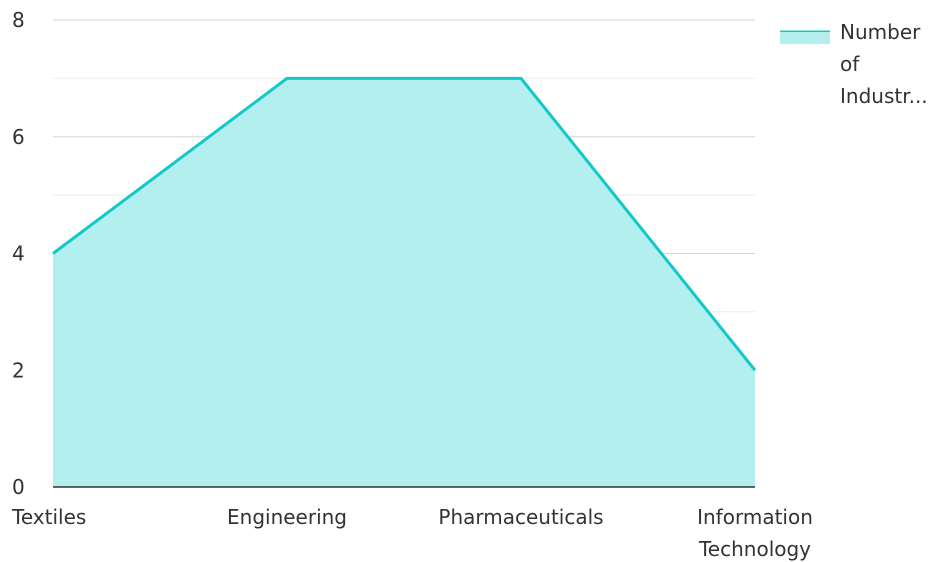 The height and width of the screenshot is (562, 942). I want to click on y-tick-label: 8, so click(18, 20).